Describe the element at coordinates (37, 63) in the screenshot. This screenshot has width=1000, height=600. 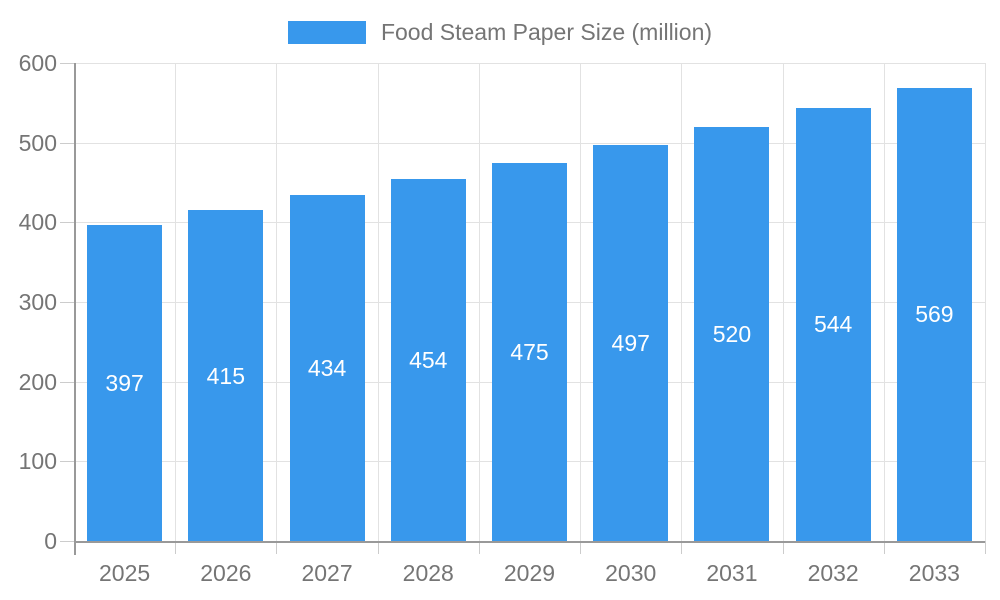
I see `y-axis-tick-label: 600` at that location.